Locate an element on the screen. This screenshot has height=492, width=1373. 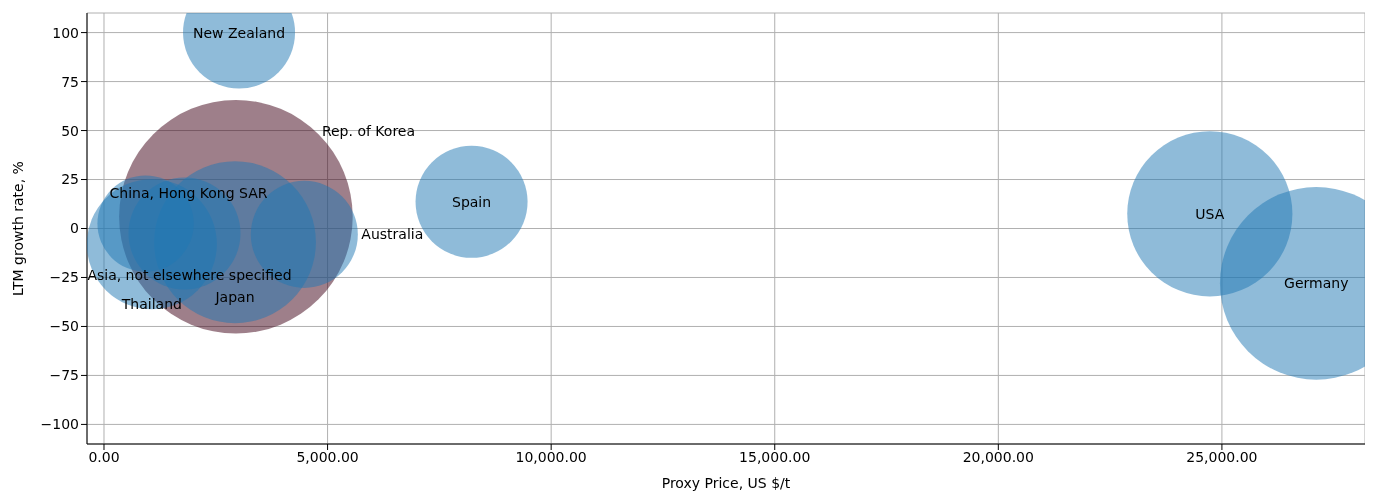
series-label: New Zealand is located at coordinates (239, 32).